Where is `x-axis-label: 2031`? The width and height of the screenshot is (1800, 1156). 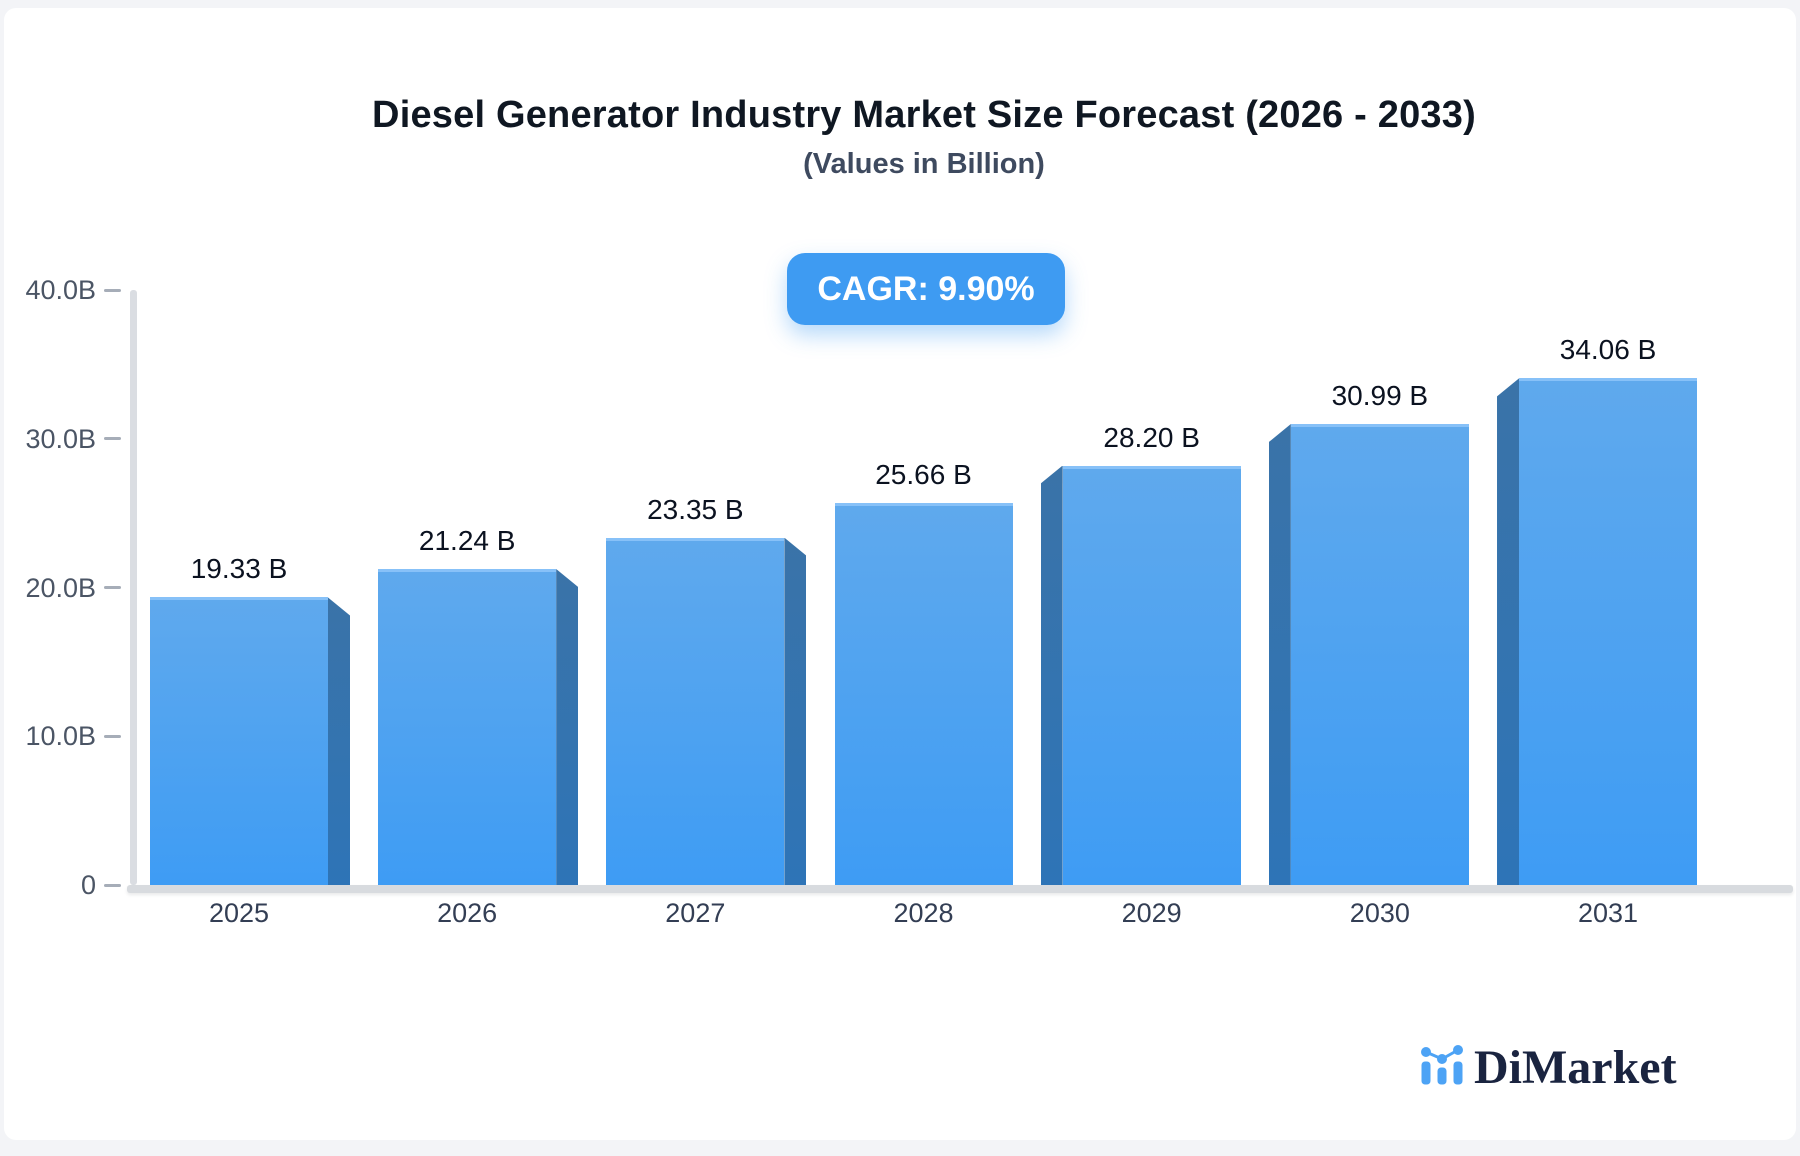
x-axis-label: 2031 is located at coordinates (1608, 913).